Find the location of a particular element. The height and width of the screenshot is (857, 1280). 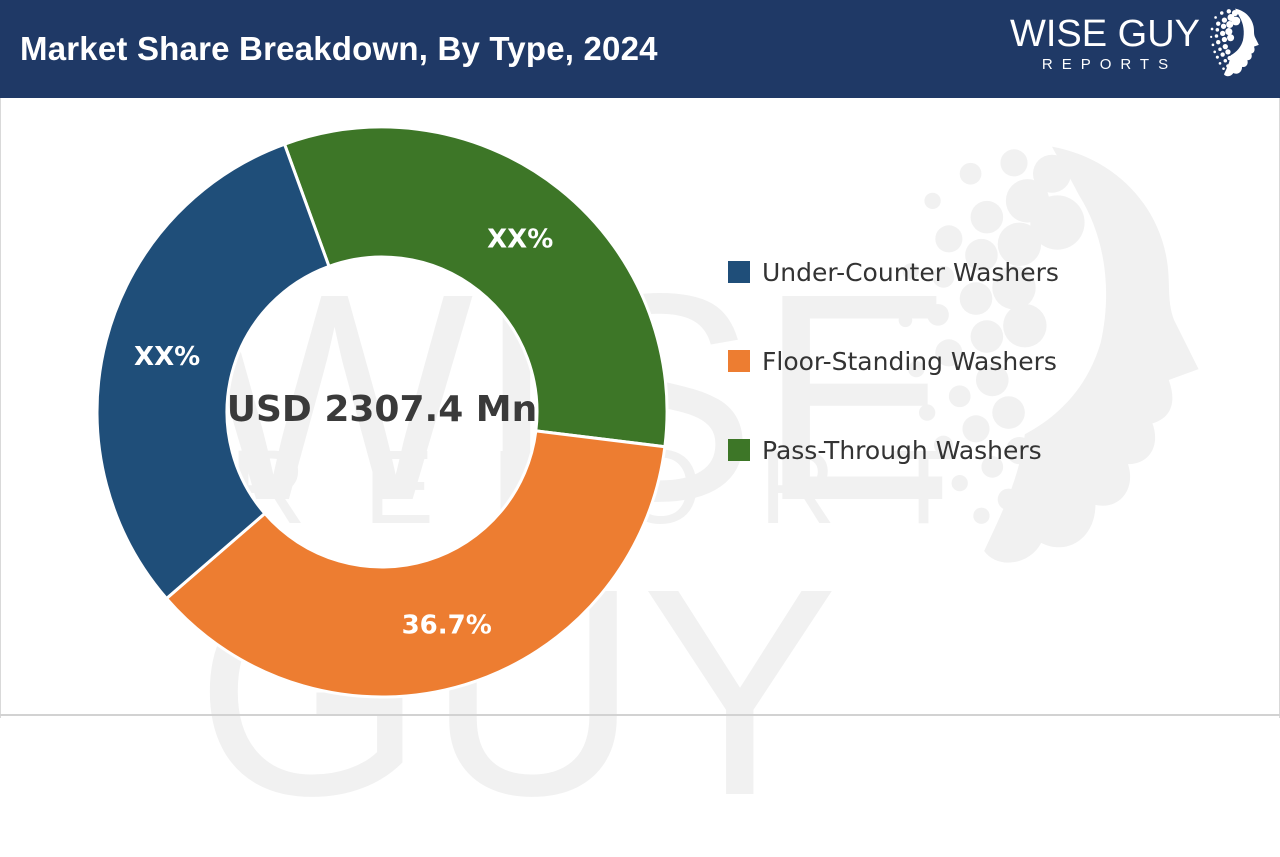

bottom-border is located at coordinates (640, 715).